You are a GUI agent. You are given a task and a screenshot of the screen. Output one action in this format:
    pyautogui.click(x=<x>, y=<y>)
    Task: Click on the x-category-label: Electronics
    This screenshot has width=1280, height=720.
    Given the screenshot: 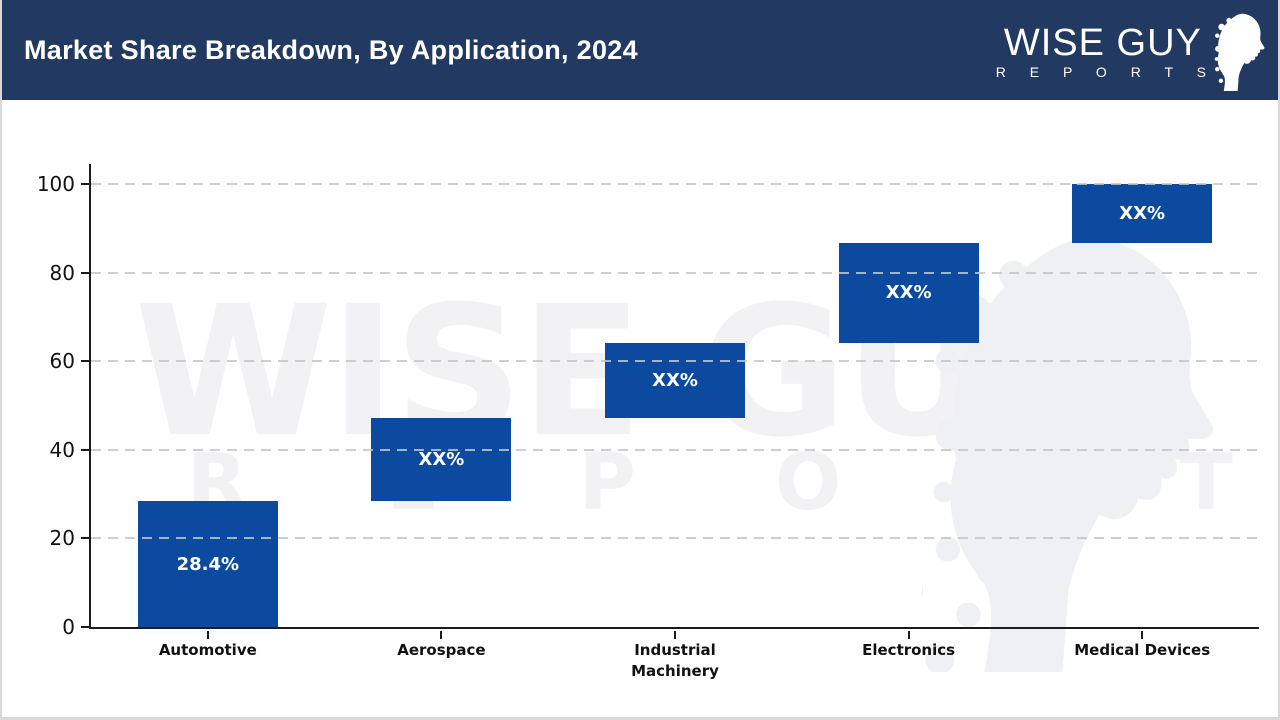 What is the action you would take?
    pyautogui.click(x=909, y=650)
    